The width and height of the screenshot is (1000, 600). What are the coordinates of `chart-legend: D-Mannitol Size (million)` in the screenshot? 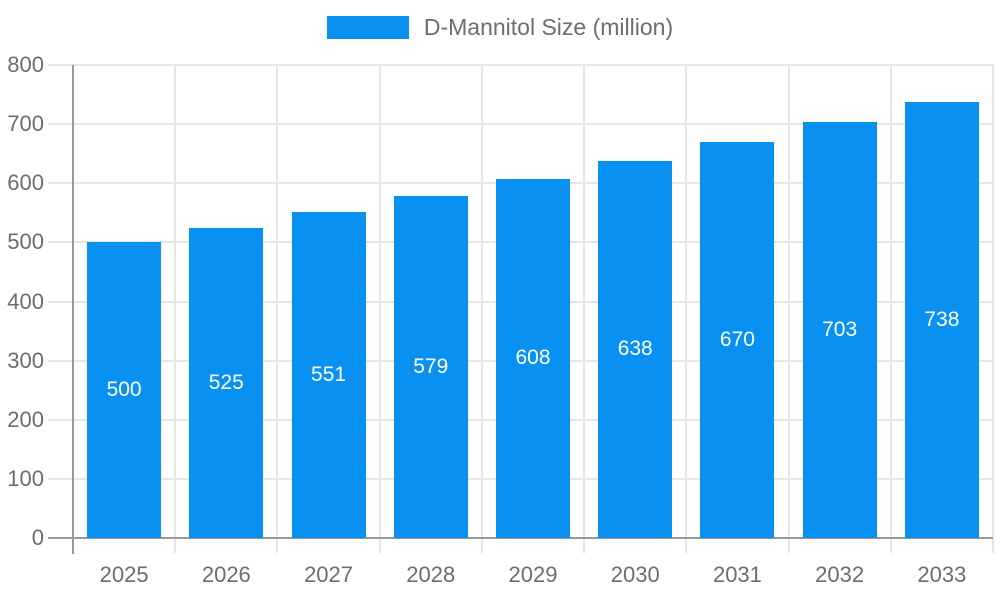 It's located at (500, 27).